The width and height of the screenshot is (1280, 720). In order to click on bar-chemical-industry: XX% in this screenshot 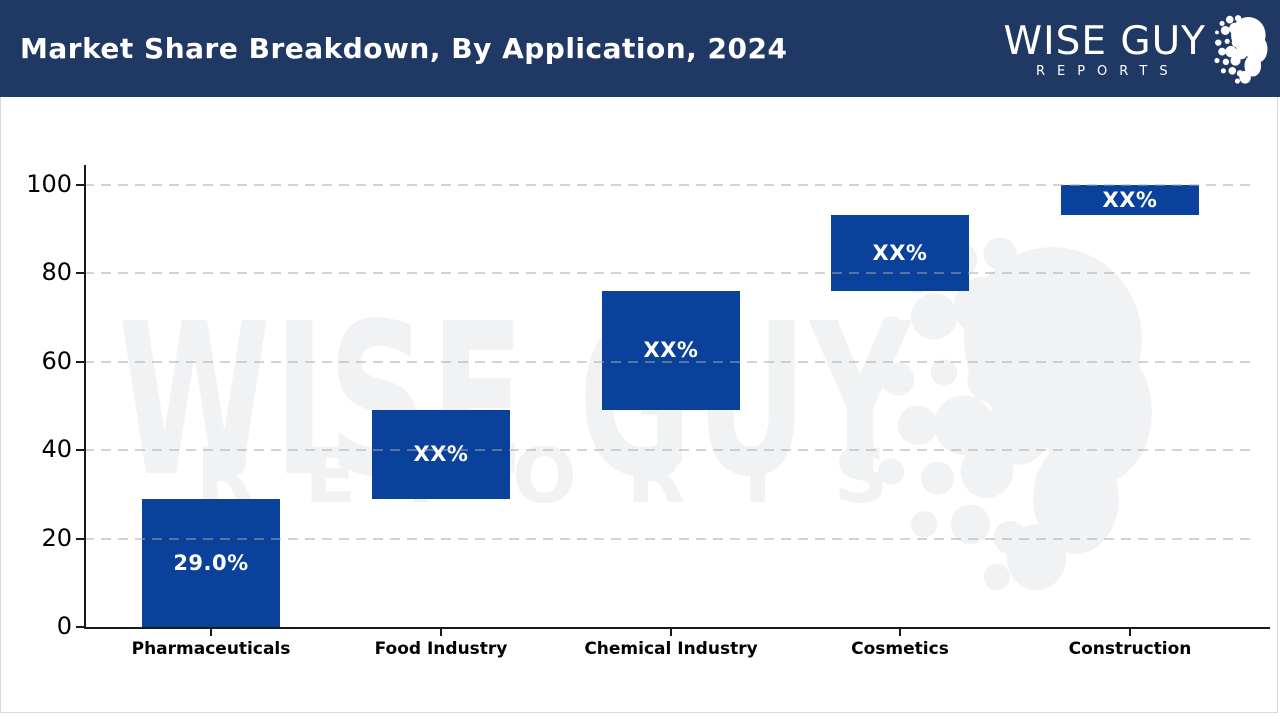, I will do `click(671, 350)`.